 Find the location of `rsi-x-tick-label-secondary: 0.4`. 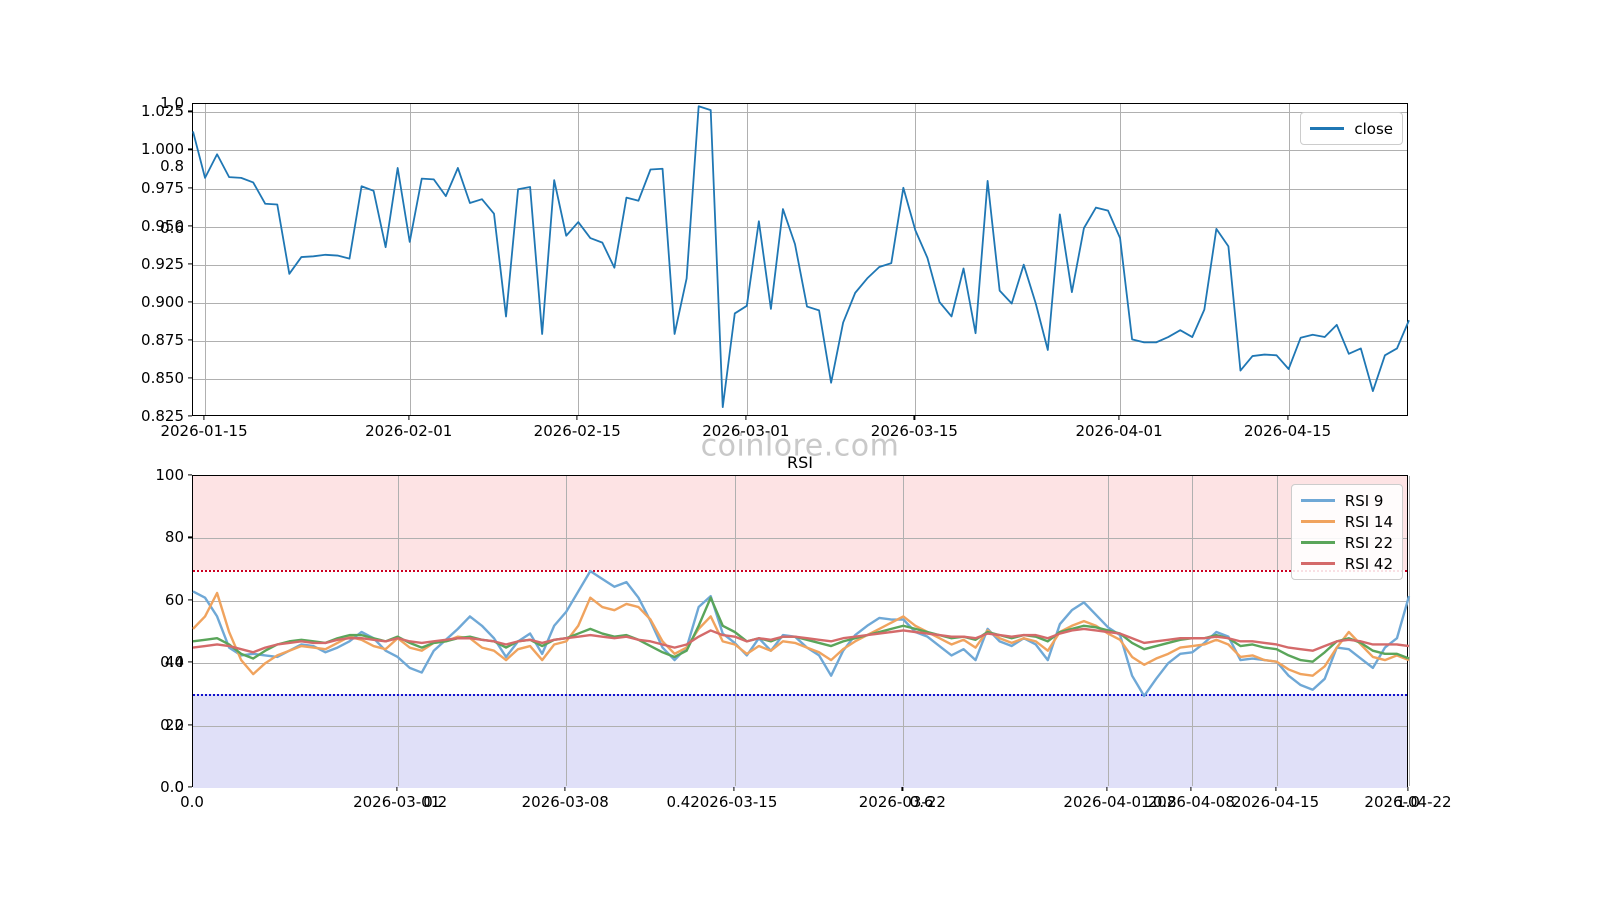

rsi-x-tick-label-secondary: 0.4 is located at coordinates (678, 802).